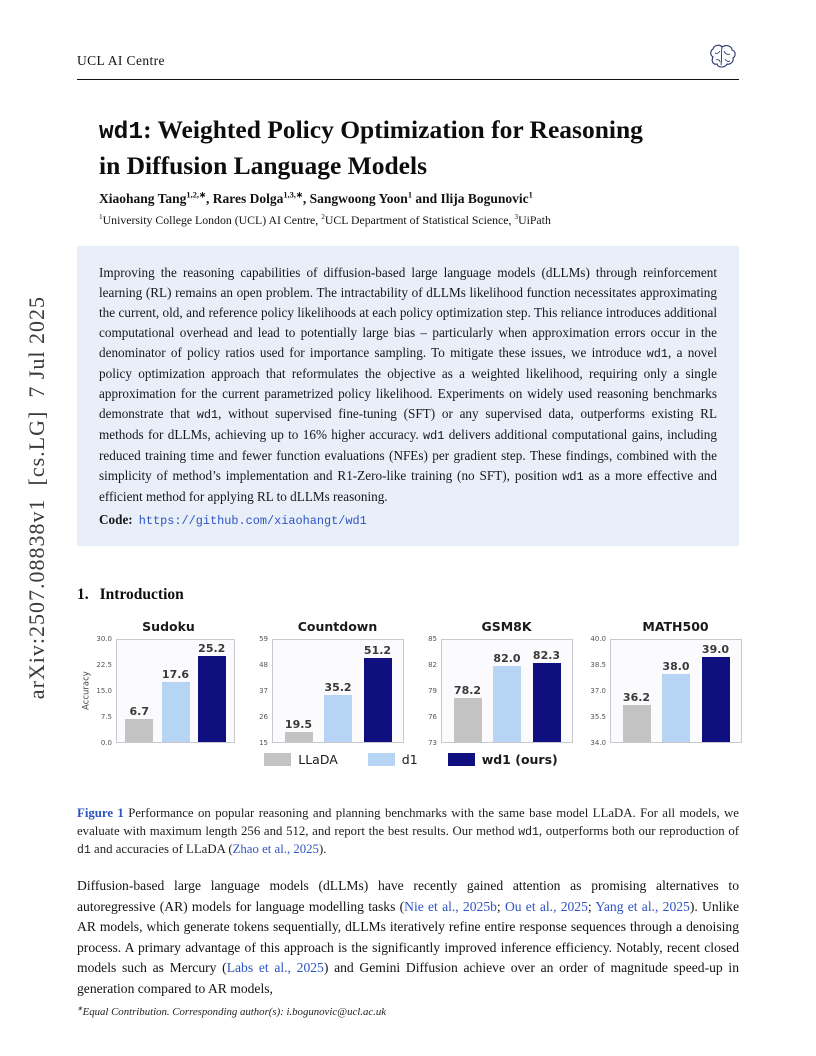 This screenshot has width=816, height=1056. Describe the element at coordinates (377, 651) in the screenshot. I see `bar-value-label: 51.2` at that location.